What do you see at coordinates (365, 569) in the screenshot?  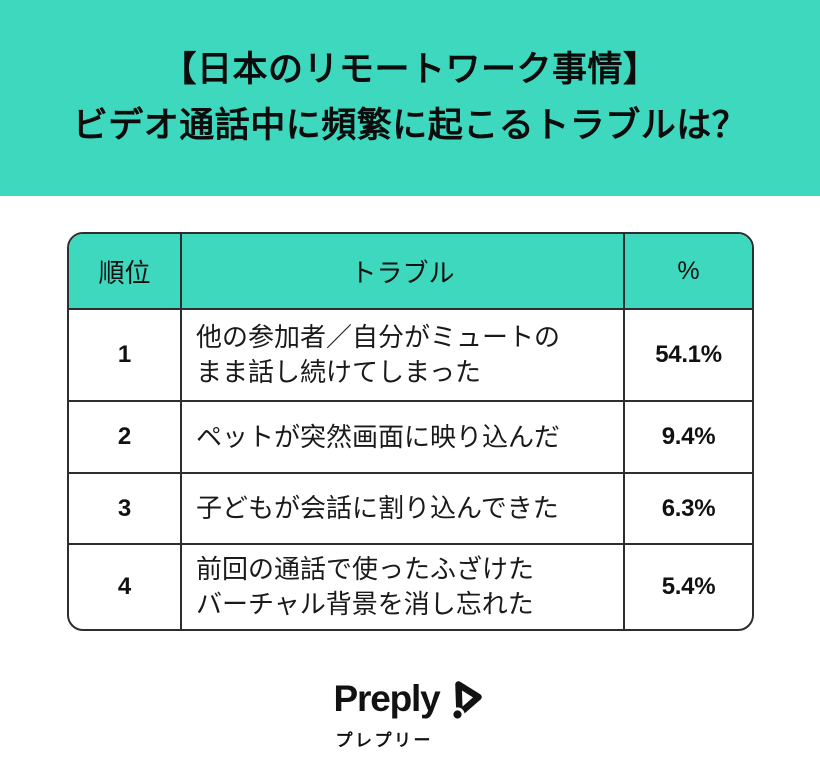 I see `trouble-line: 前回の通話で使ったふざけた` at bounding box center [365, 569].